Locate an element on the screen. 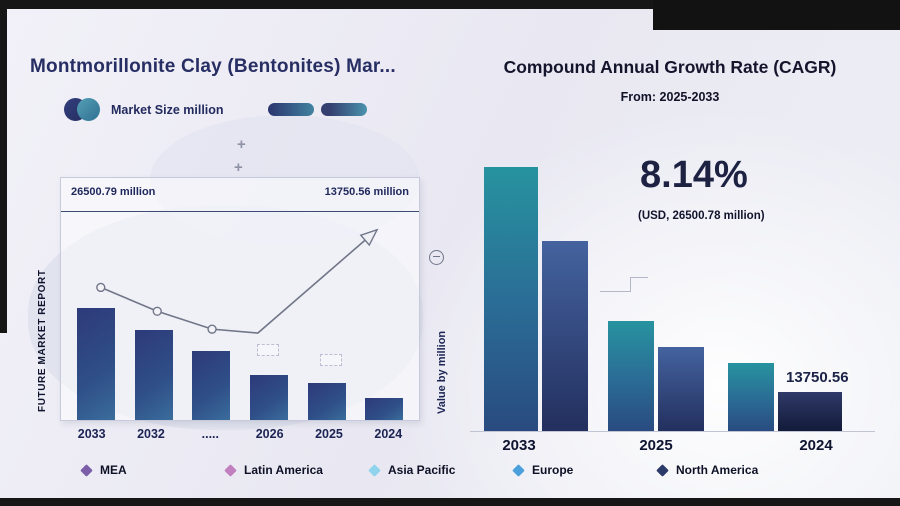  left-axis-year-2025: 2025 is located at coordinates (329, 434).